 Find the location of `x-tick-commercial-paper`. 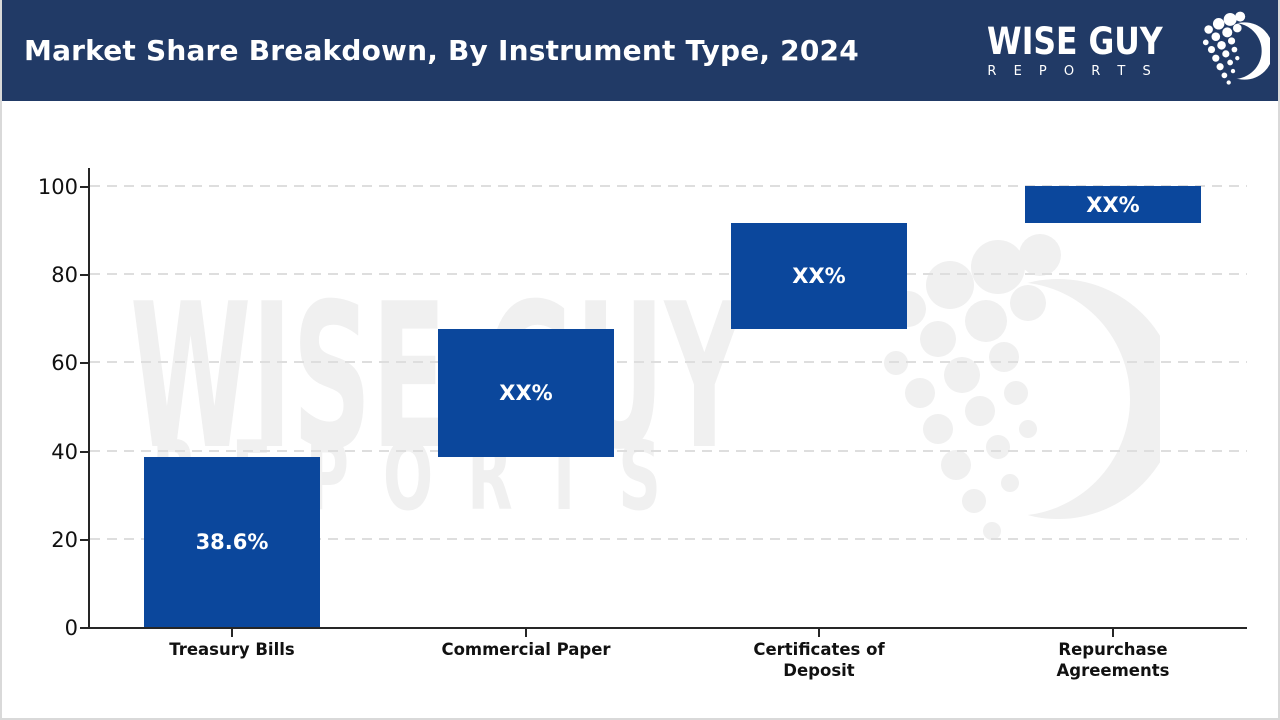

x-tick-commercial-paper is located at coordinates (526, 633).